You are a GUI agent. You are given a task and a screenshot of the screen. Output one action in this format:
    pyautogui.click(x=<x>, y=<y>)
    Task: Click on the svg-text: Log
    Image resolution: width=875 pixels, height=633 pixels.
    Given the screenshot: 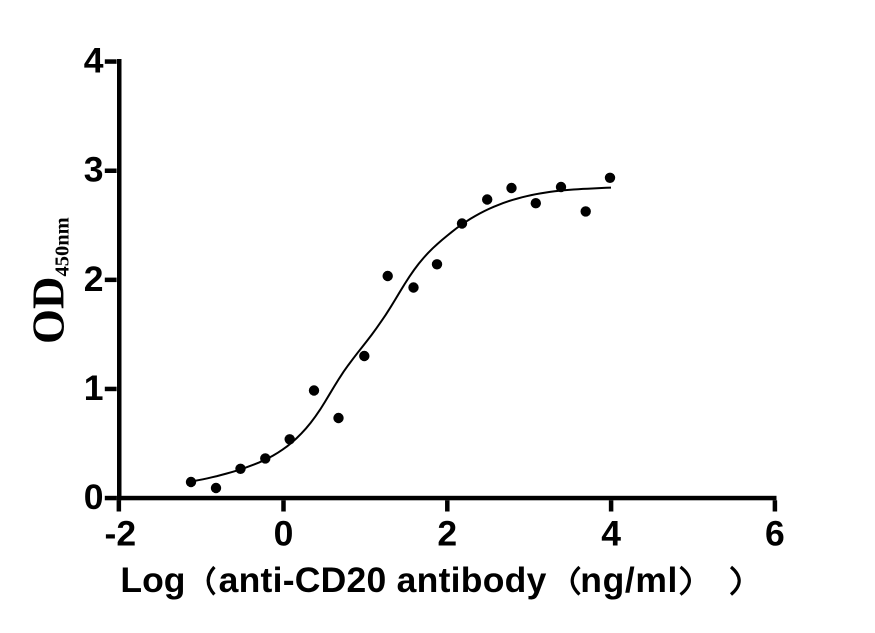 What is the action you would take?
    pyautogui.click(x=152, y=580)
    